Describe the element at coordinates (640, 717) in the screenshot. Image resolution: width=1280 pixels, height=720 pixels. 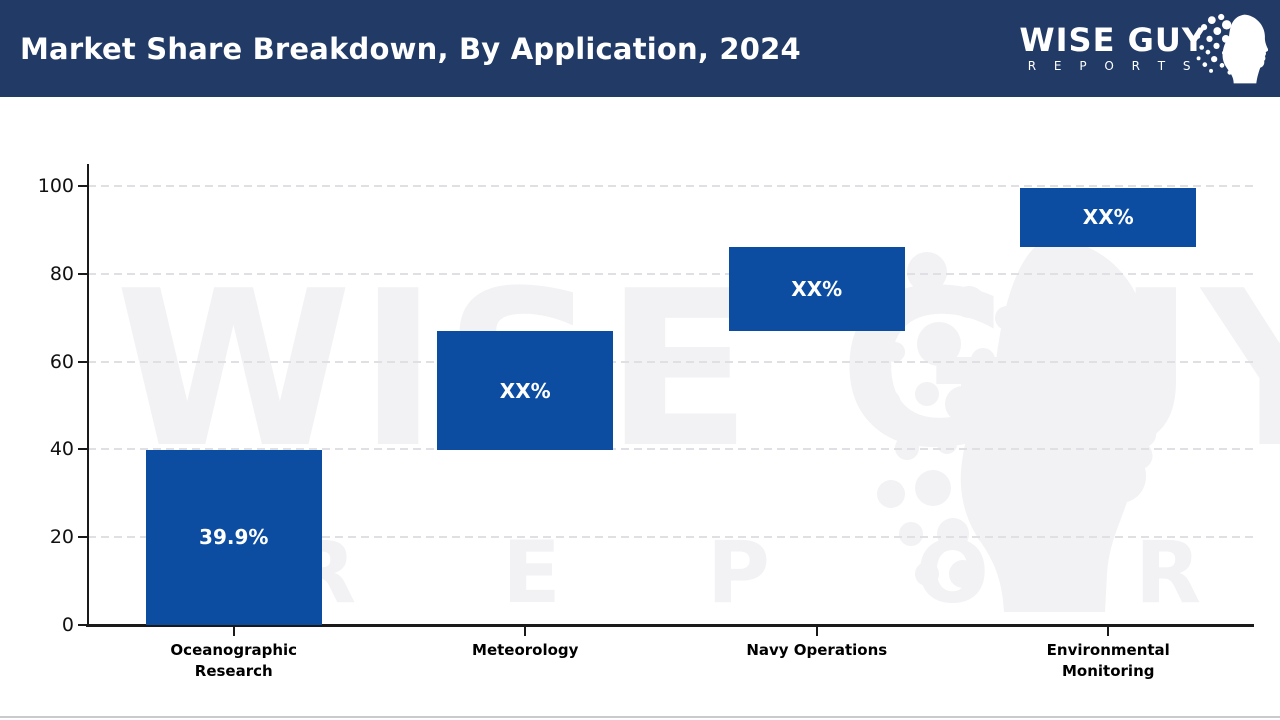
I see `footer-divider` at that location.